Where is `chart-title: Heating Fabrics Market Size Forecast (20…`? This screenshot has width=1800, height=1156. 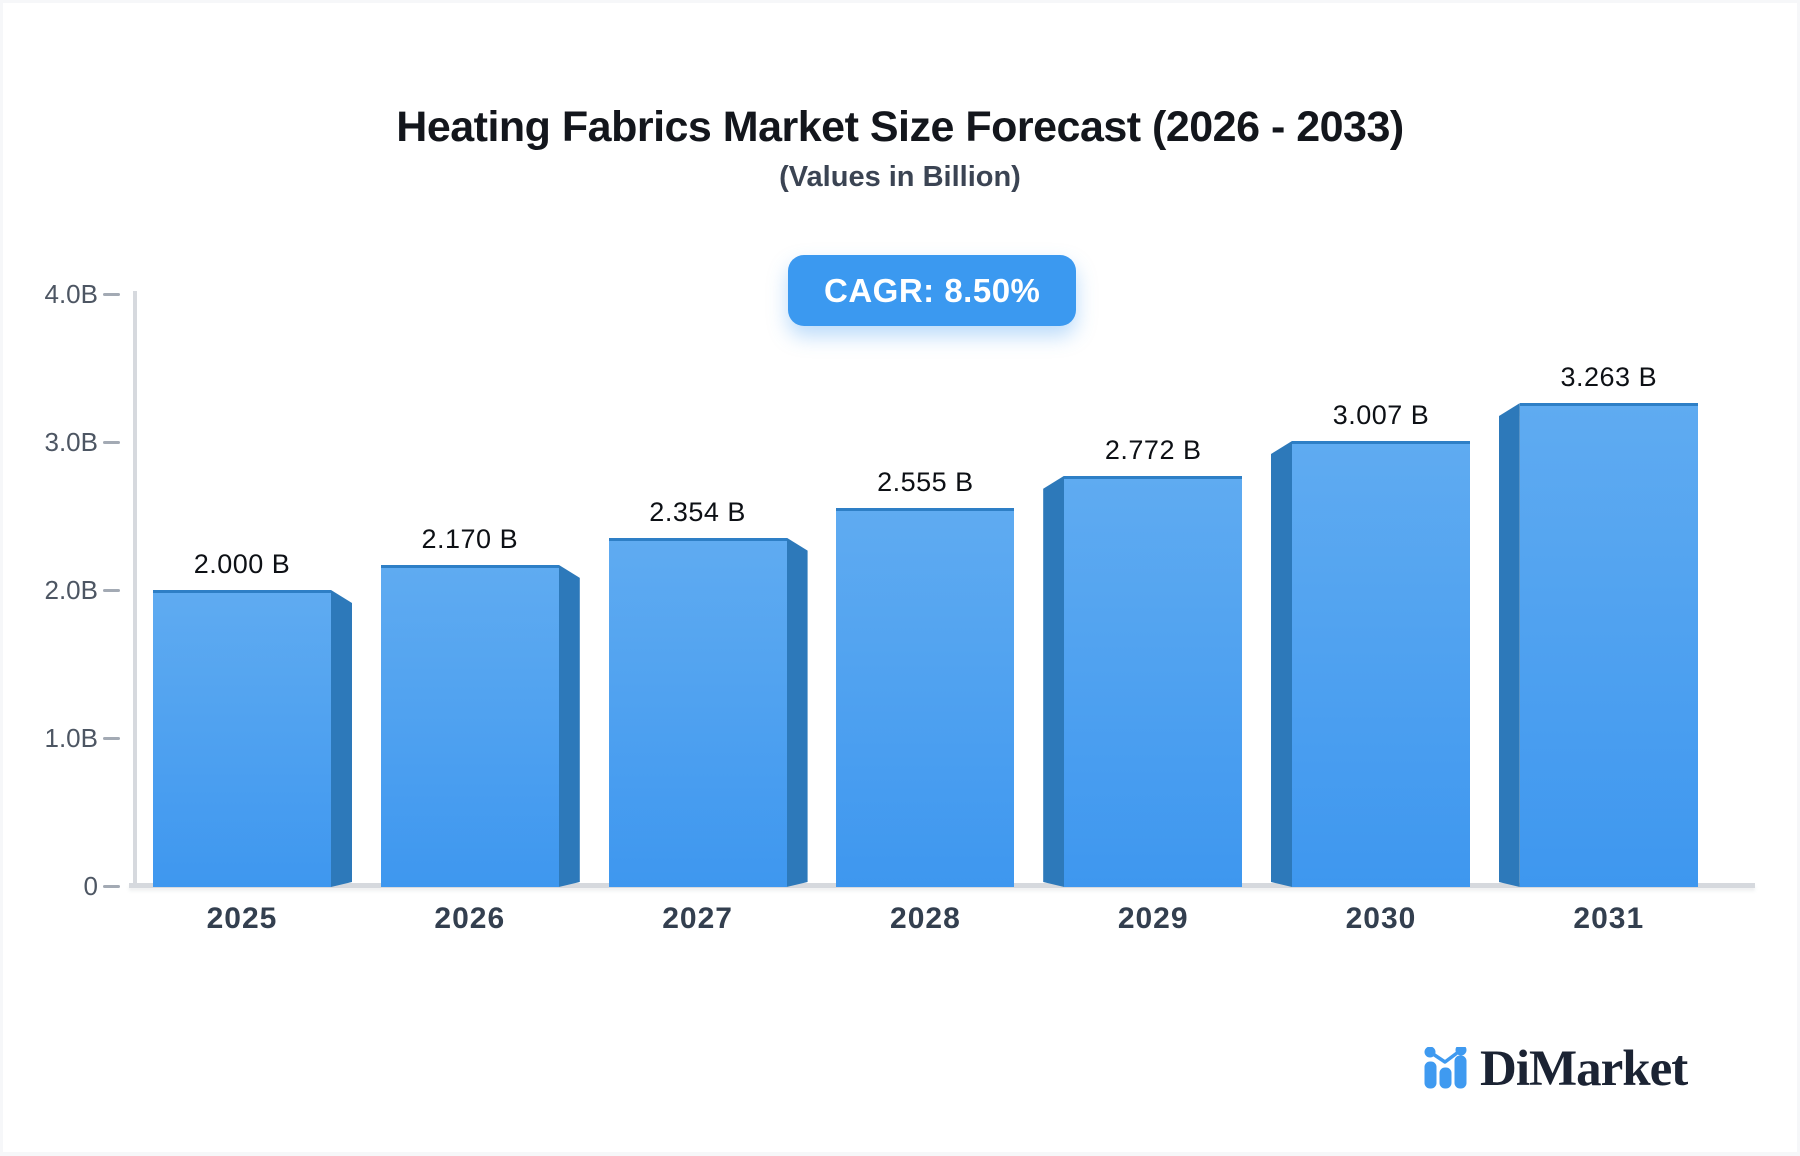
chart-title: Heating Fabrics Market Size Forecast (20… is located at coordinates (900, 127).